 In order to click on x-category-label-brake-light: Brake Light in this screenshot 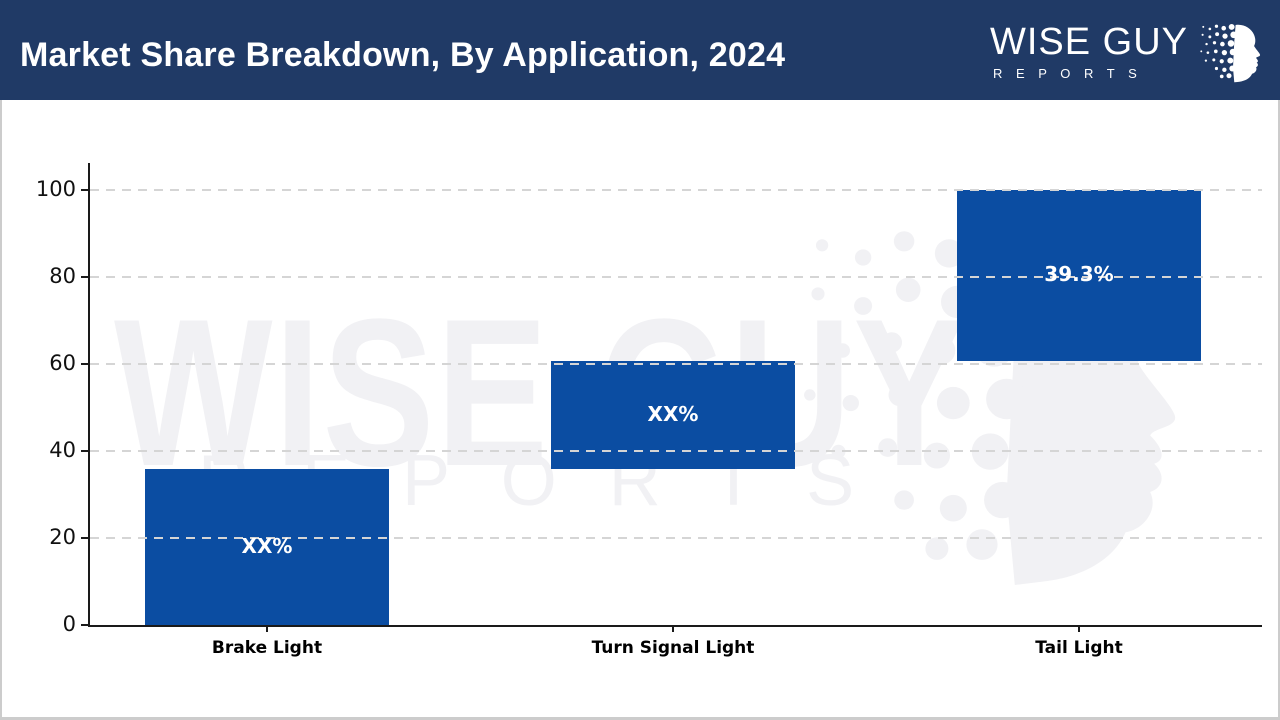, I will do `click(267, 648)`.